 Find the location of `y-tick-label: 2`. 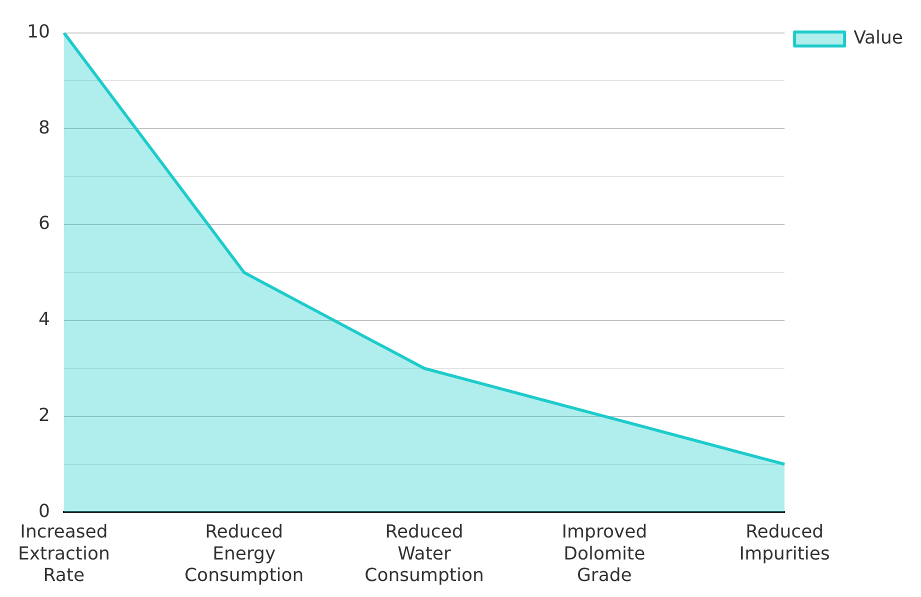

y-tick-label: 2 is located at coordinates (44, 415).